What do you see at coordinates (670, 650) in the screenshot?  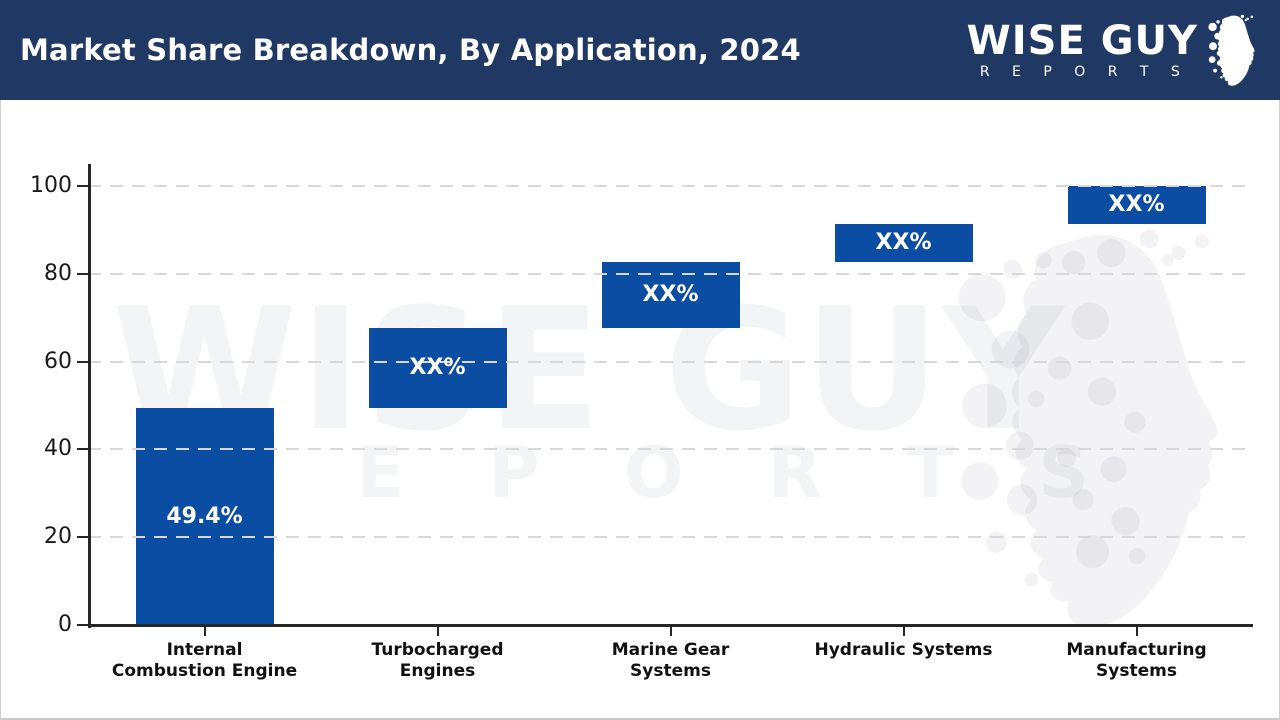 I see `x-axis-tick-label-line: Marine Gear` at bounding box center [670, 650].